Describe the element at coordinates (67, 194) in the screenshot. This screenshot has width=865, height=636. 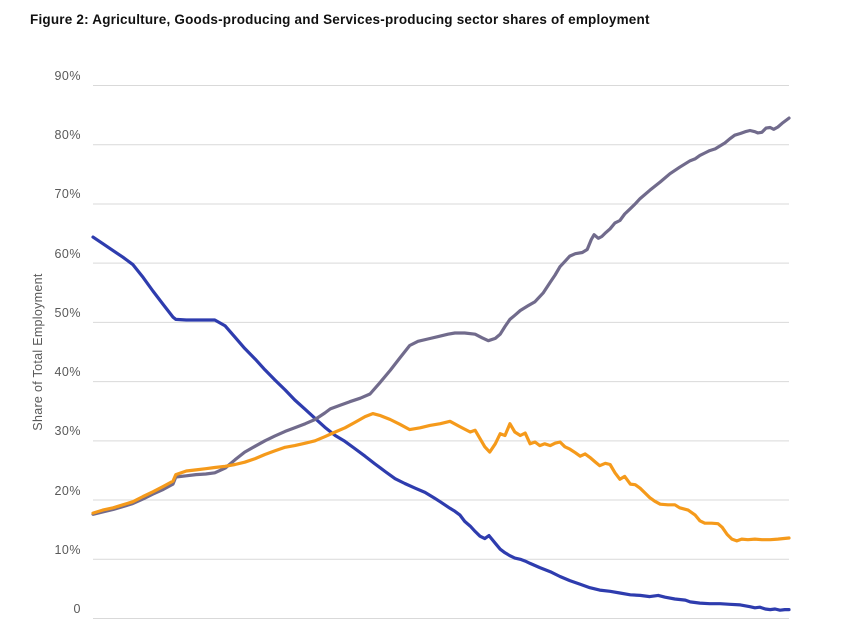
I see `y-tick-label: 70%` at that location.